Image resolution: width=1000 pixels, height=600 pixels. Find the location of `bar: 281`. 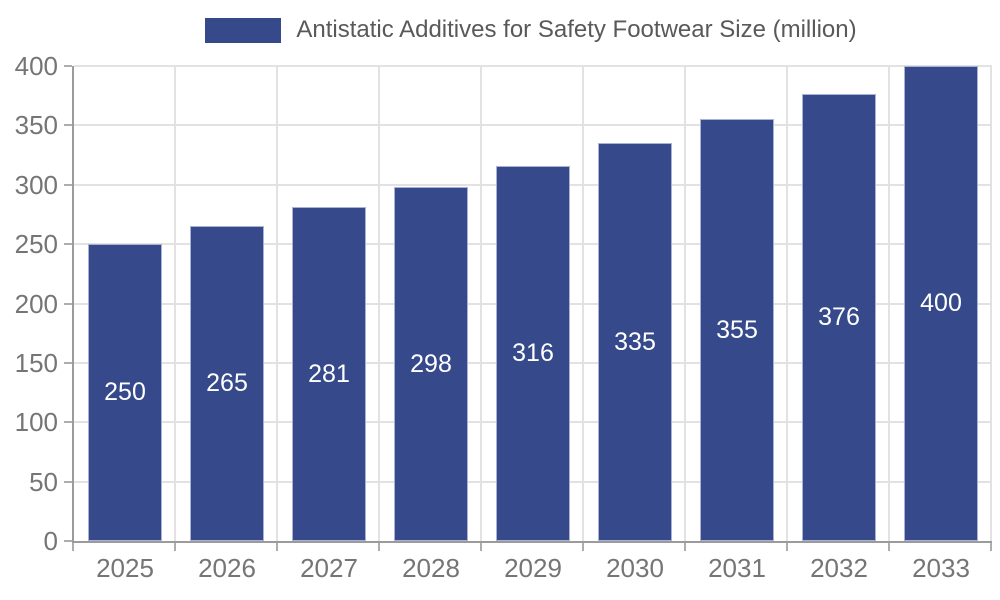

bar: 281 is located at coordinates (329, 374).